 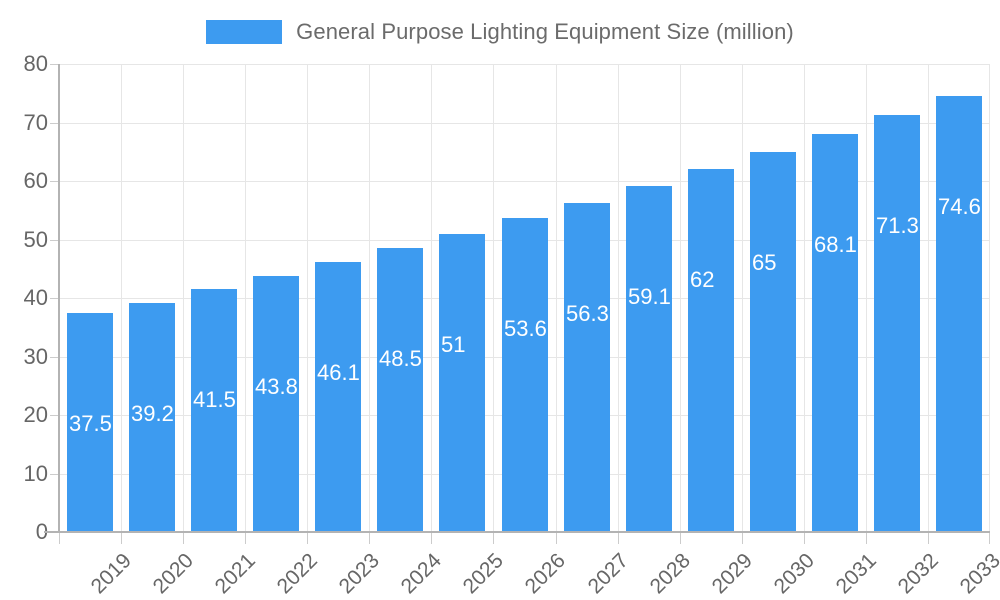 I want to click on y-axis-tick-label: 50, so click(x=35, y=239).